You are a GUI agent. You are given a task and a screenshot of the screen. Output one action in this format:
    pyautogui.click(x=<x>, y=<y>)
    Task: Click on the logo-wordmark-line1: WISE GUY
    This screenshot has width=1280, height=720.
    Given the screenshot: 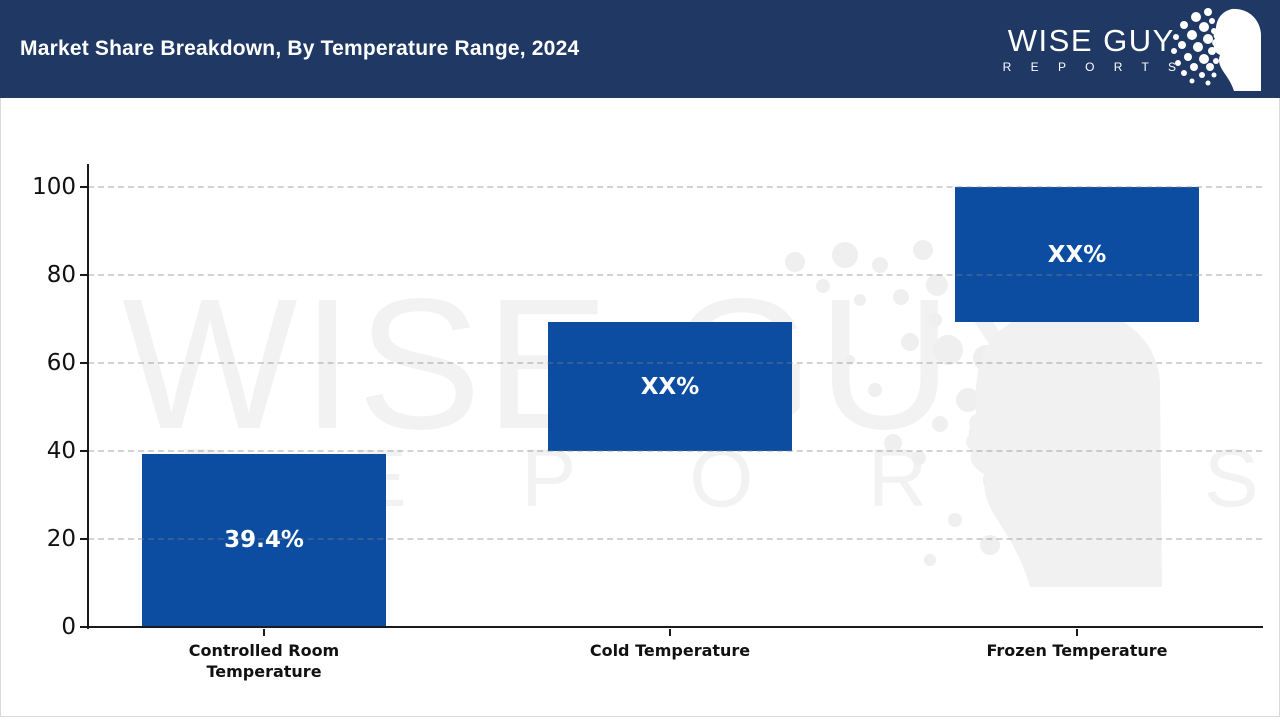 What is the action you would take?
    pyautogui.click(x=1091, y=40)
    